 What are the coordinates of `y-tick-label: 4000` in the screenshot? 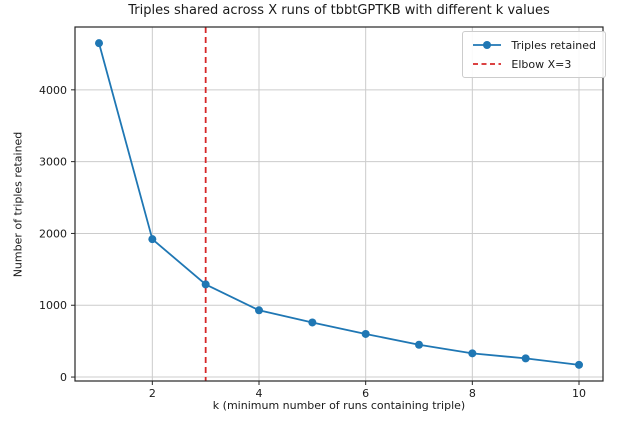 It's located at (53, 90).